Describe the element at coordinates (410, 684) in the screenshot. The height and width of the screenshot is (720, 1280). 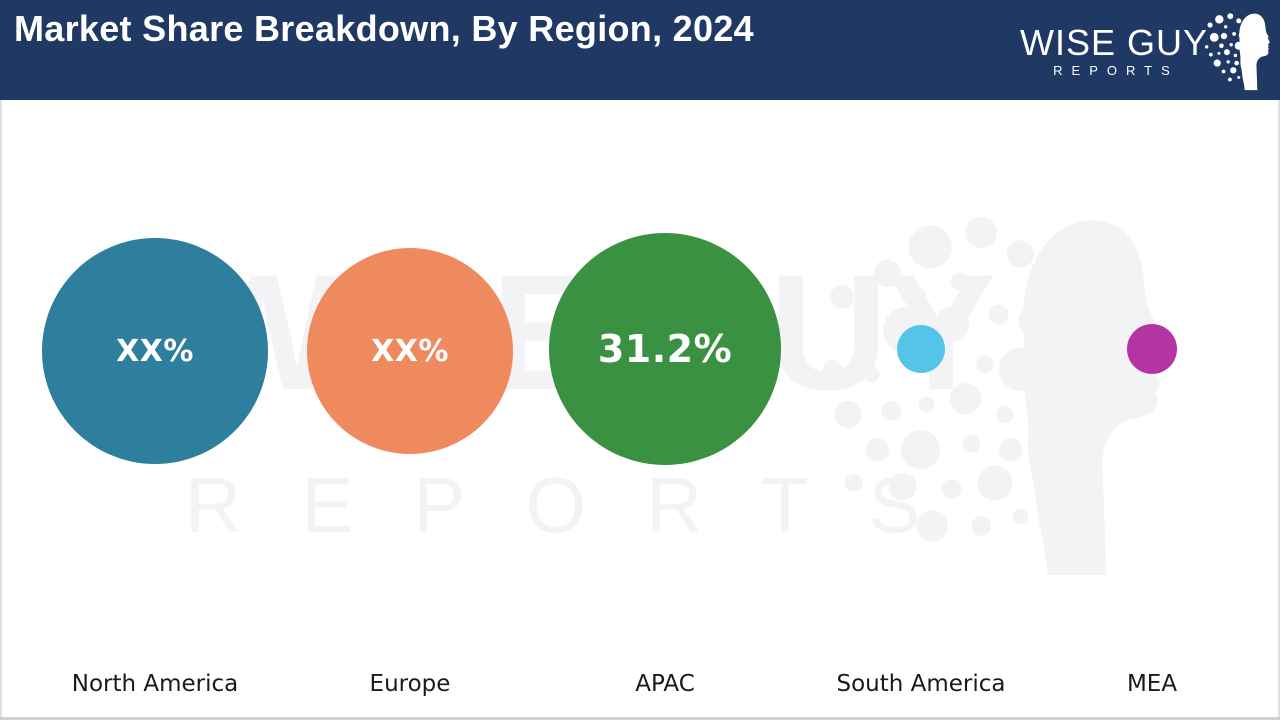
I see `category-label-europe: Europe` at that location.